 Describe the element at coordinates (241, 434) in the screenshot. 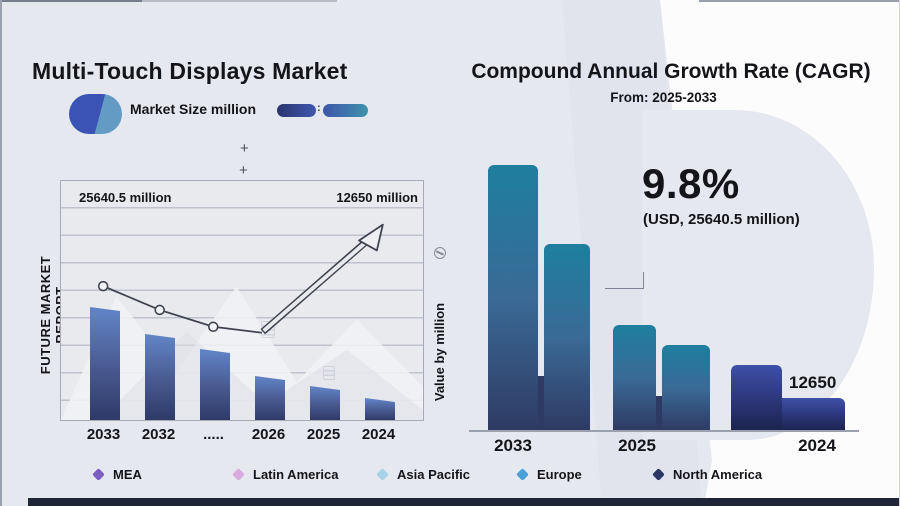

I see `left-x-axis: 2033 2032..... 2026 2025 2024` at that location.